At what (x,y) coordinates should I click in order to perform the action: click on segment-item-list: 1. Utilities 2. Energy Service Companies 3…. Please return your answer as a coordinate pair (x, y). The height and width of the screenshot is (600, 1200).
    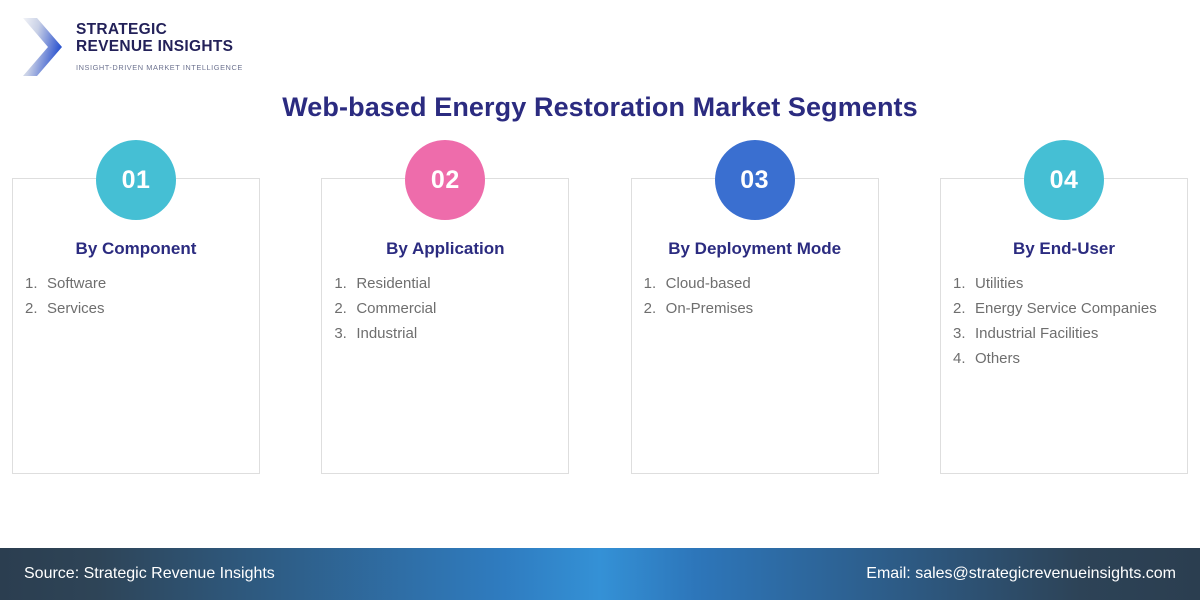
    Looking at the image, I should click on (1065, 321).